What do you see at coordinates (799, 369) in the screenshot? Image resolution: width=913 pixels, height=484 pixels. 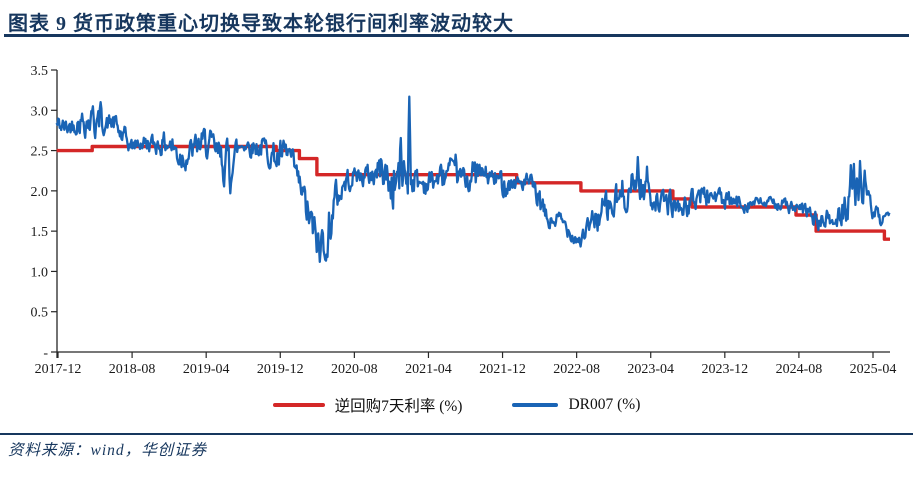 I see `x-tick-label: 2024-08` at bounding box center [799, 369].